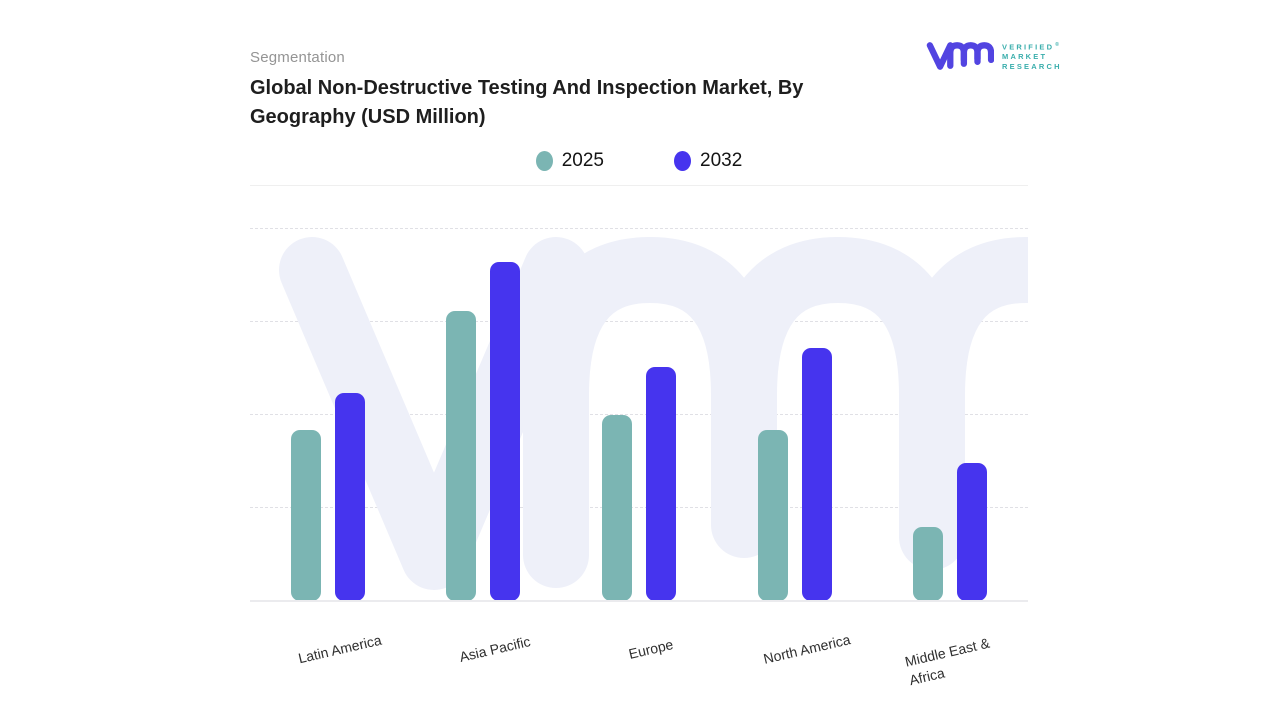 This screenshot has height=720, width=1280. What do you see at coordinates (340, 649) in the screenshot?
I see `x-axis-label: Latin America` at bounding box center [340, 649].